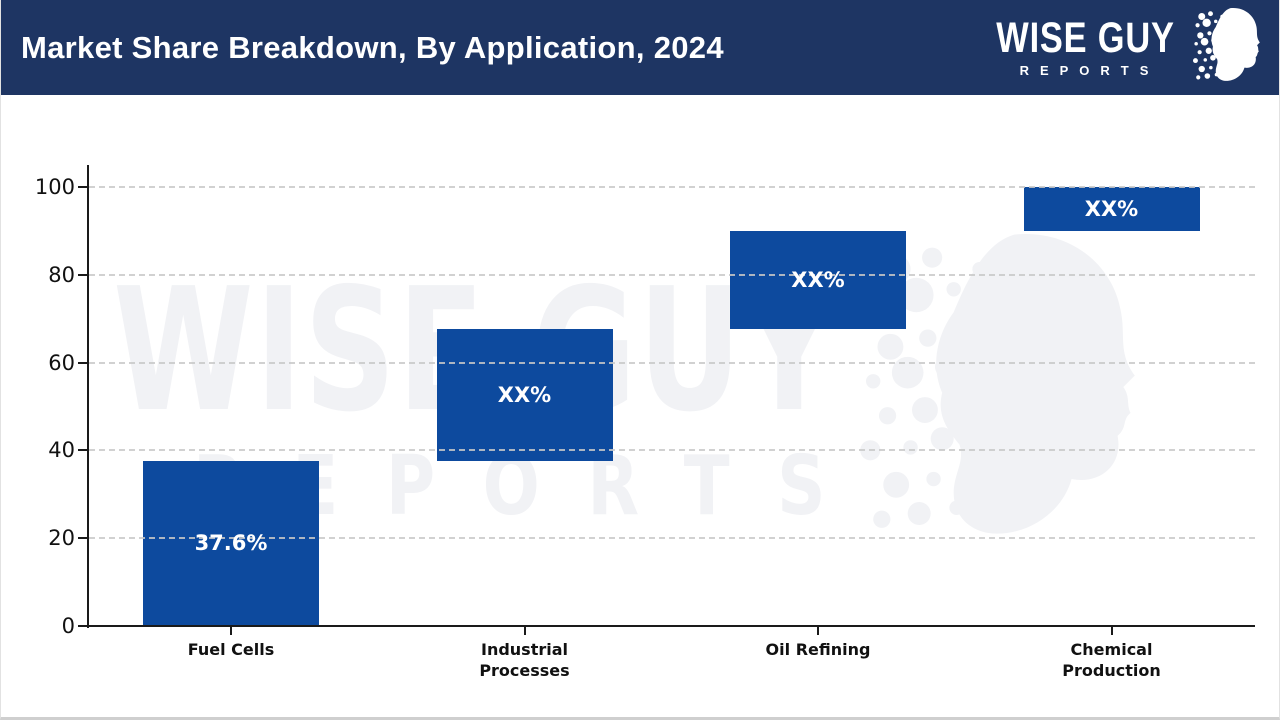  I want to click on bar-industrial-processes, so click(524, 395).